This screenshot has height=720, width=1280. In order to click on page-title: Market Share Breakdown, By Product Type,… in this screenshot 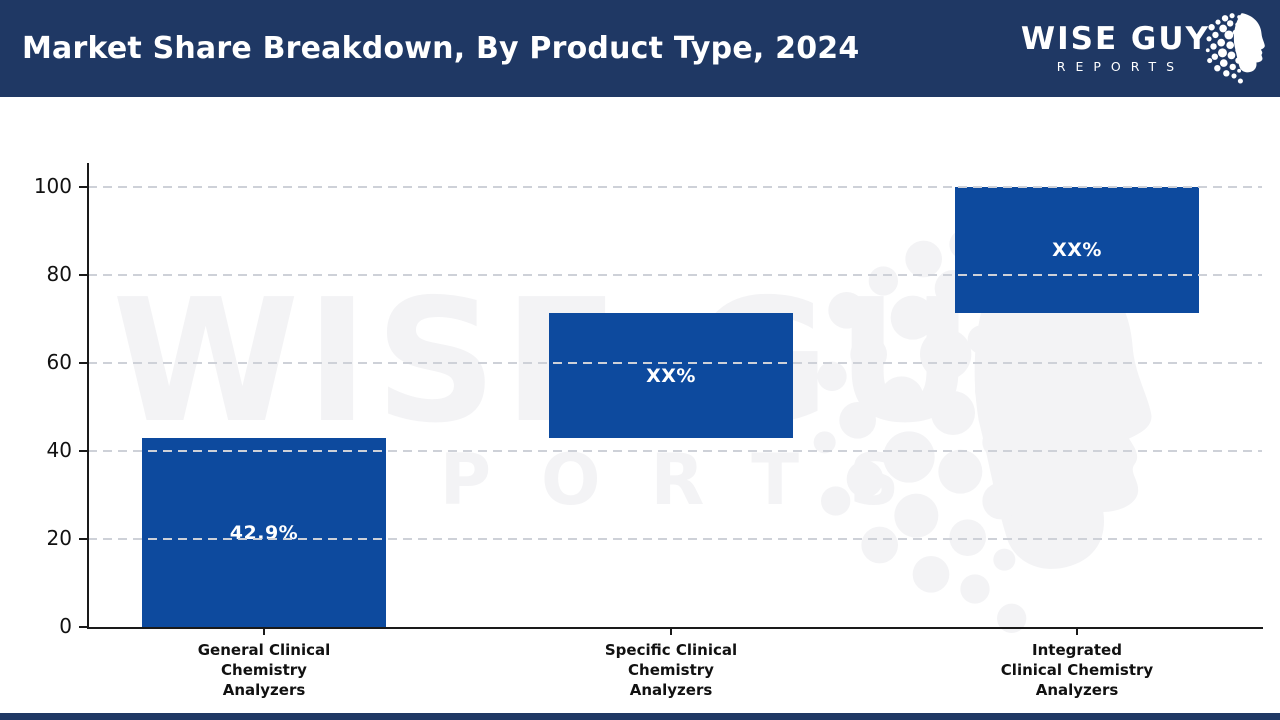, I will do `click(441, 48)`.